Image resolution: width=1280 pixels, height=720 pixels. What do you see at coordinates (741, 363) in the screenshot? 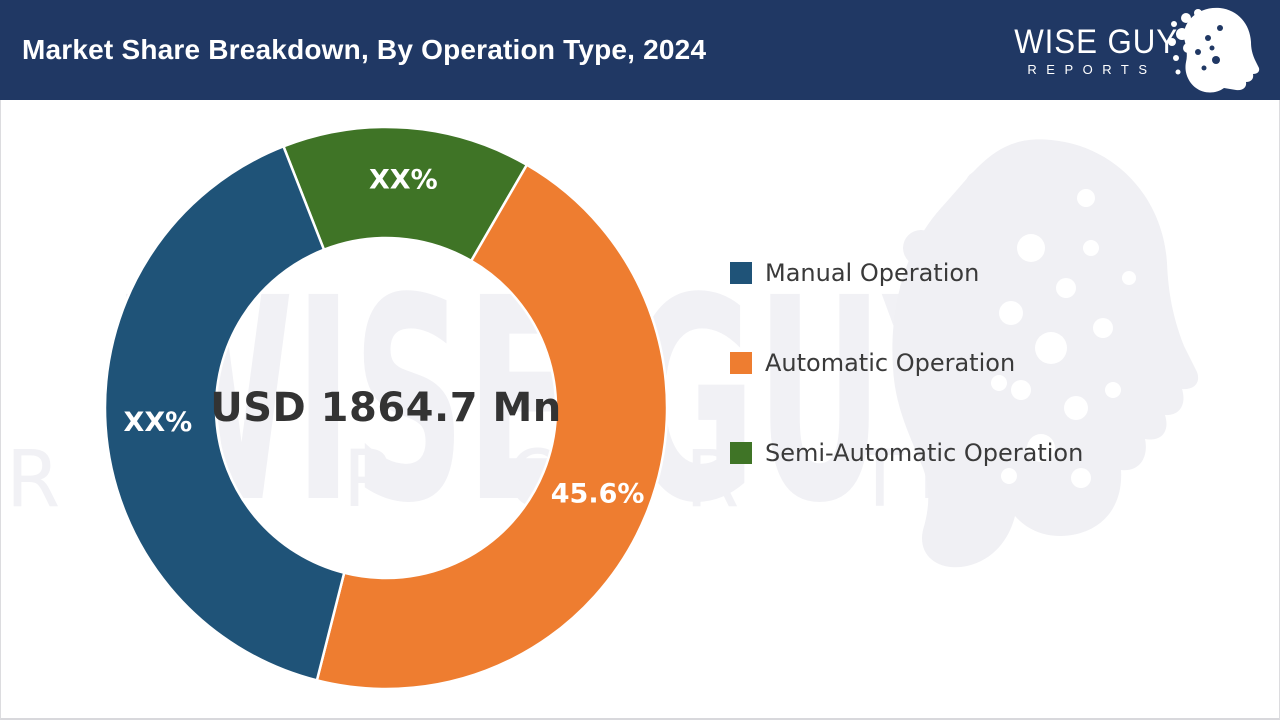
I see `legend-swatch-orange` at bounding box center [741, 363].